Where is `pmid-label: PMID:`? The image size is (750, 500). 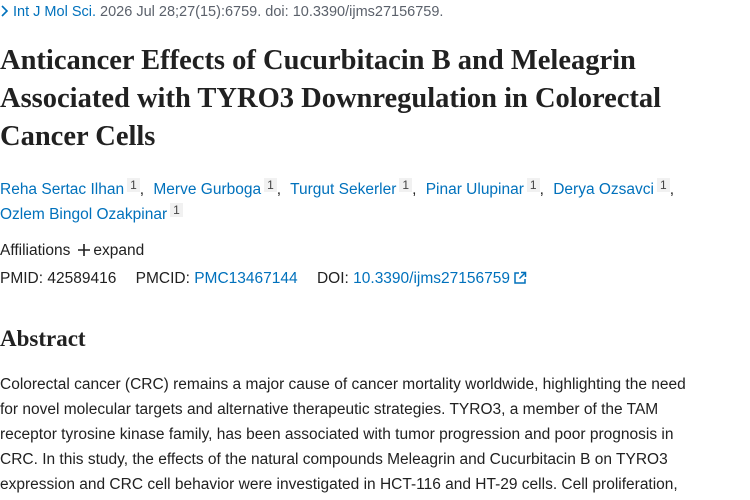
pmid-label: PMID: is located at coordinates (22, 278).